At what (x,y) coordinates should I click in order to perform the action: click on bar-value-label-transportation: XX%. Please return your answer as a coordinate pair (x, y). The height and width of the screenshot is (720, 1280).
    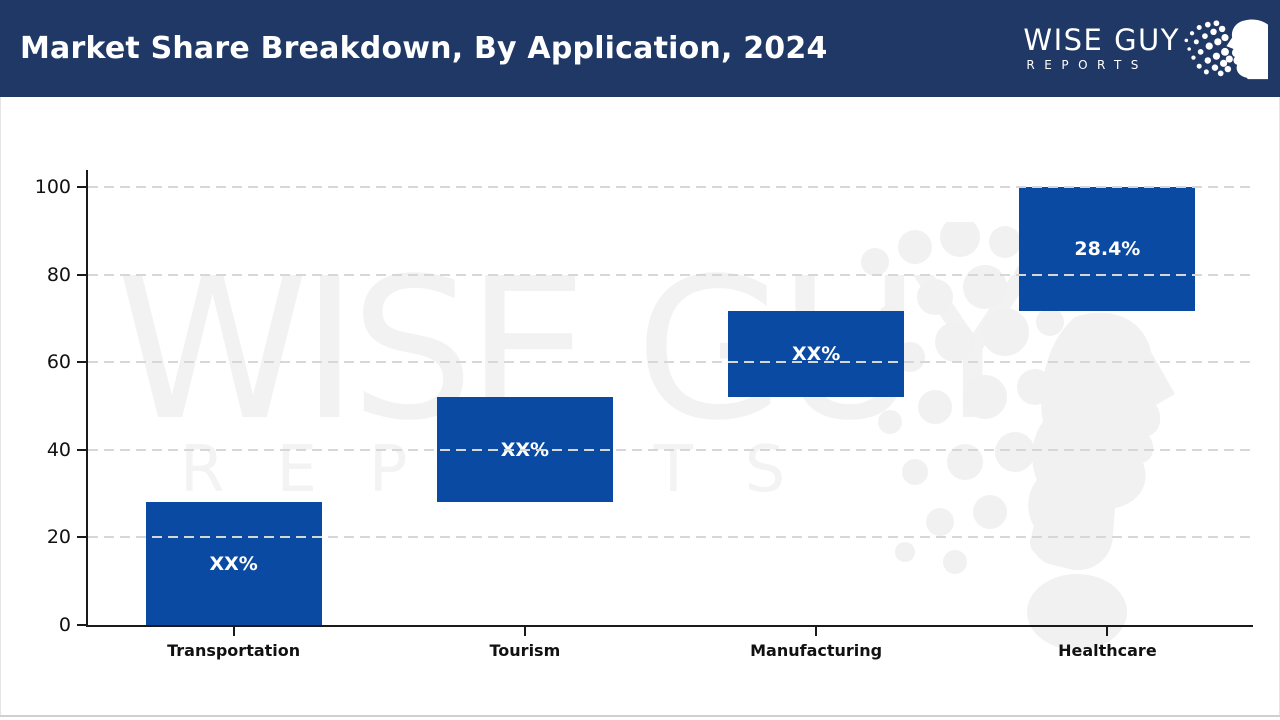
    Looking at the image, I should click on (233, 563).